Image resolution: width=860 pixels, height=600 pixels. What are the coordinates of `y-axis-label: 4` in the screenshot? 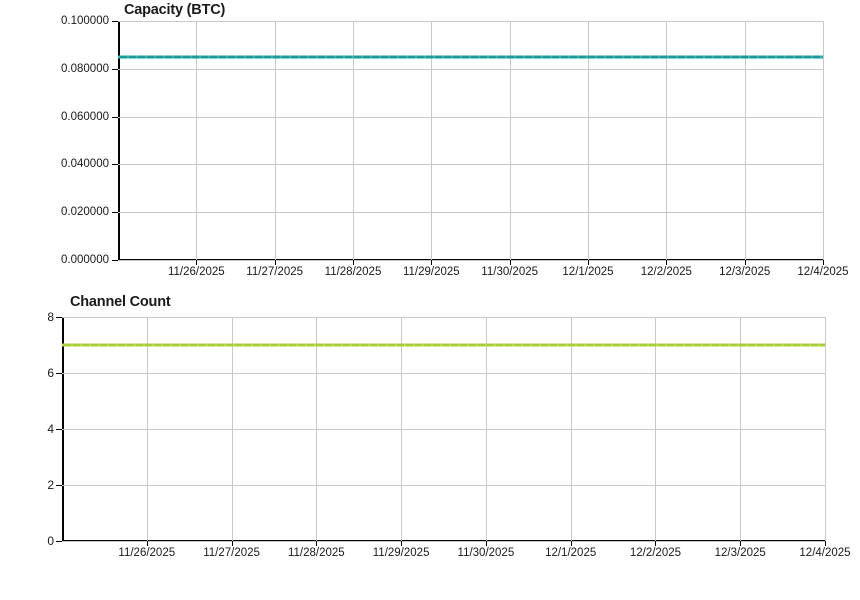 It's located at (50, 429).